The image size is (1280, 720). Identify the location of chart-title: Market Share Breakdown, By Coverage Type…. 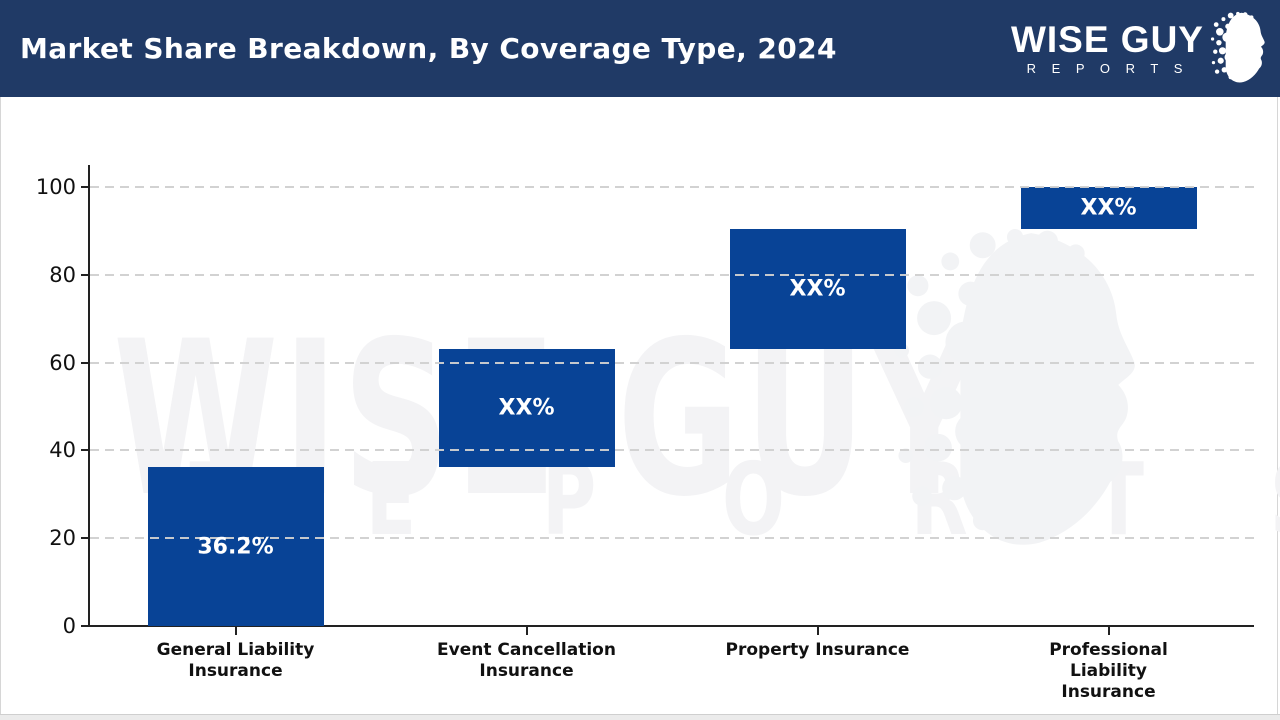
(428, 48).